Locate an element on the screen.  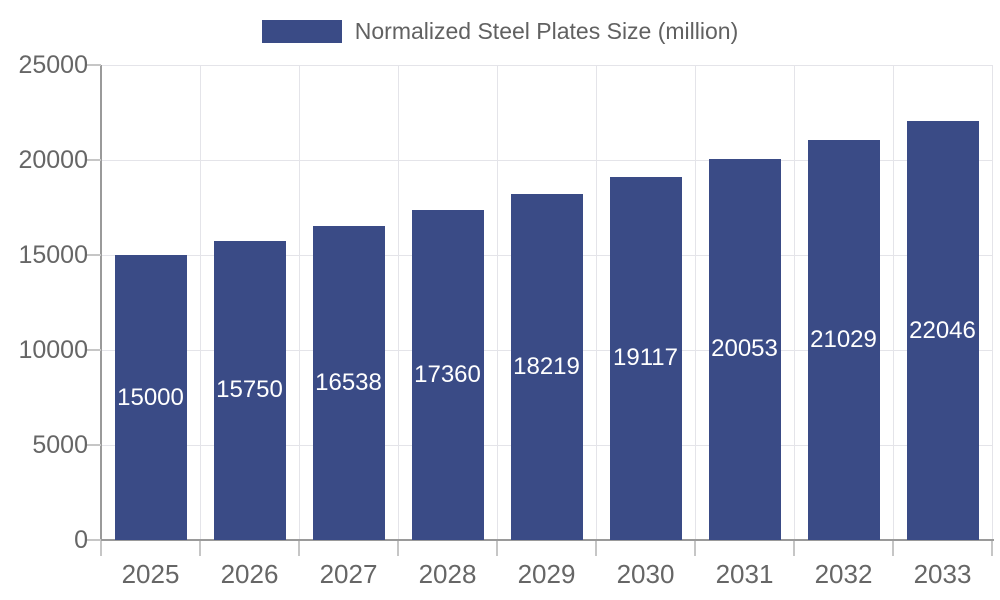
y-axis-tick-label: 20000 is located at coordinates (53, 160).